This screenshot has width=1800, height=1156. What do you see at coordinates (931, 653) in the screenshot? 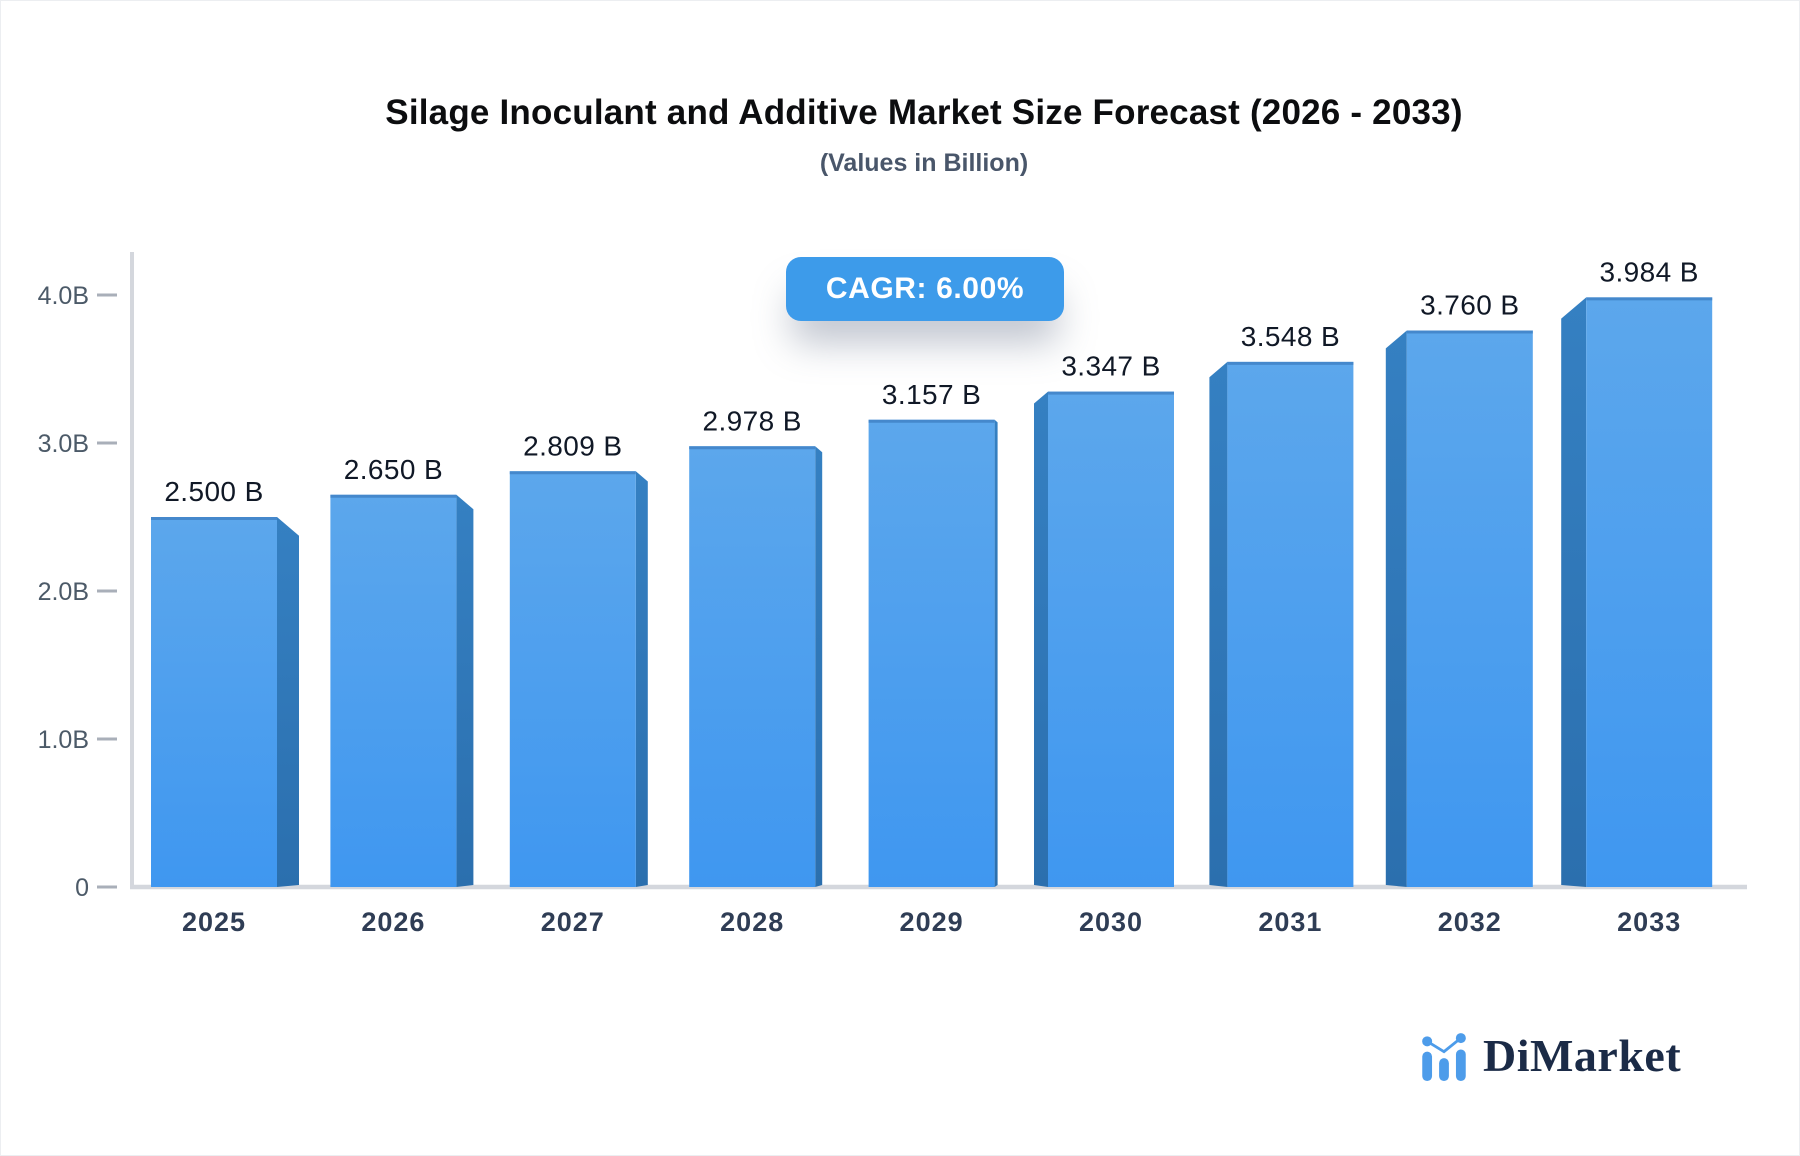
I see `bar-2029` at bounding box center [931, 653].